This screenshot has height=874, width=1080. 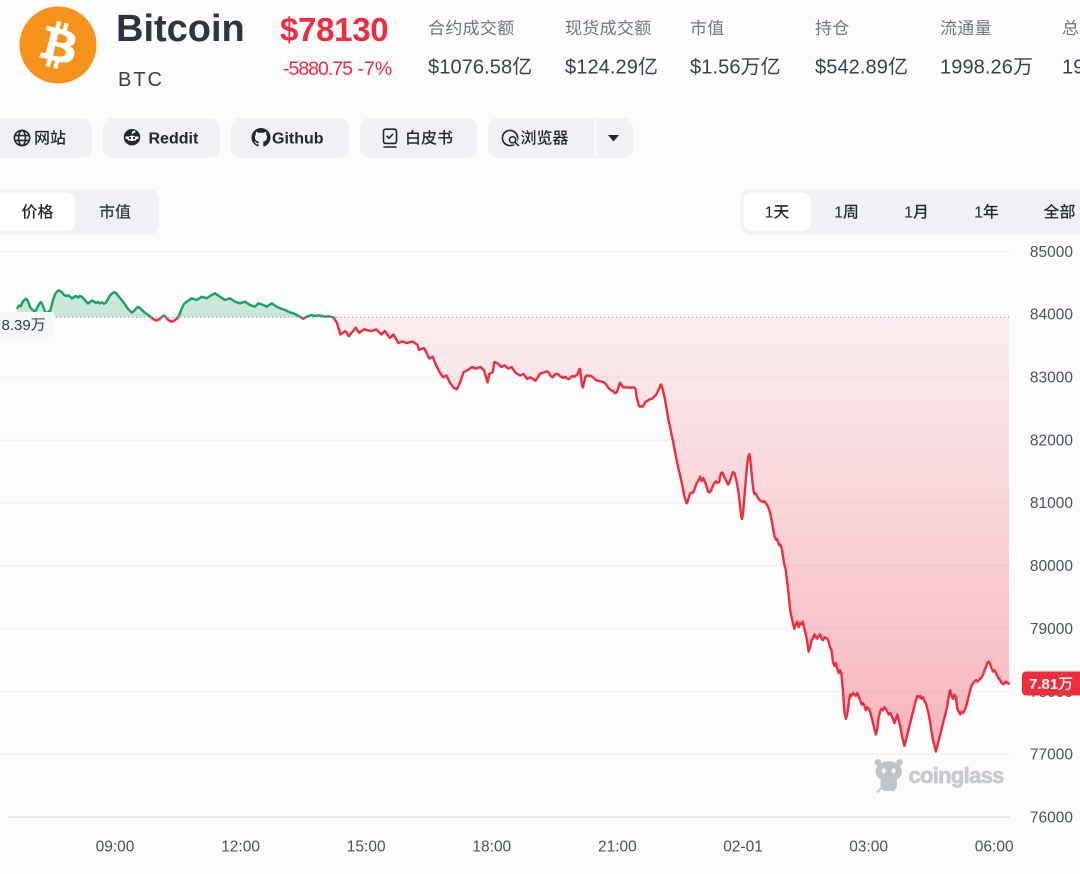 What do you see at coordinates (994, 847) in the screenshot?
I see `svg-text: 06:00` at bounding box center [994, 847].